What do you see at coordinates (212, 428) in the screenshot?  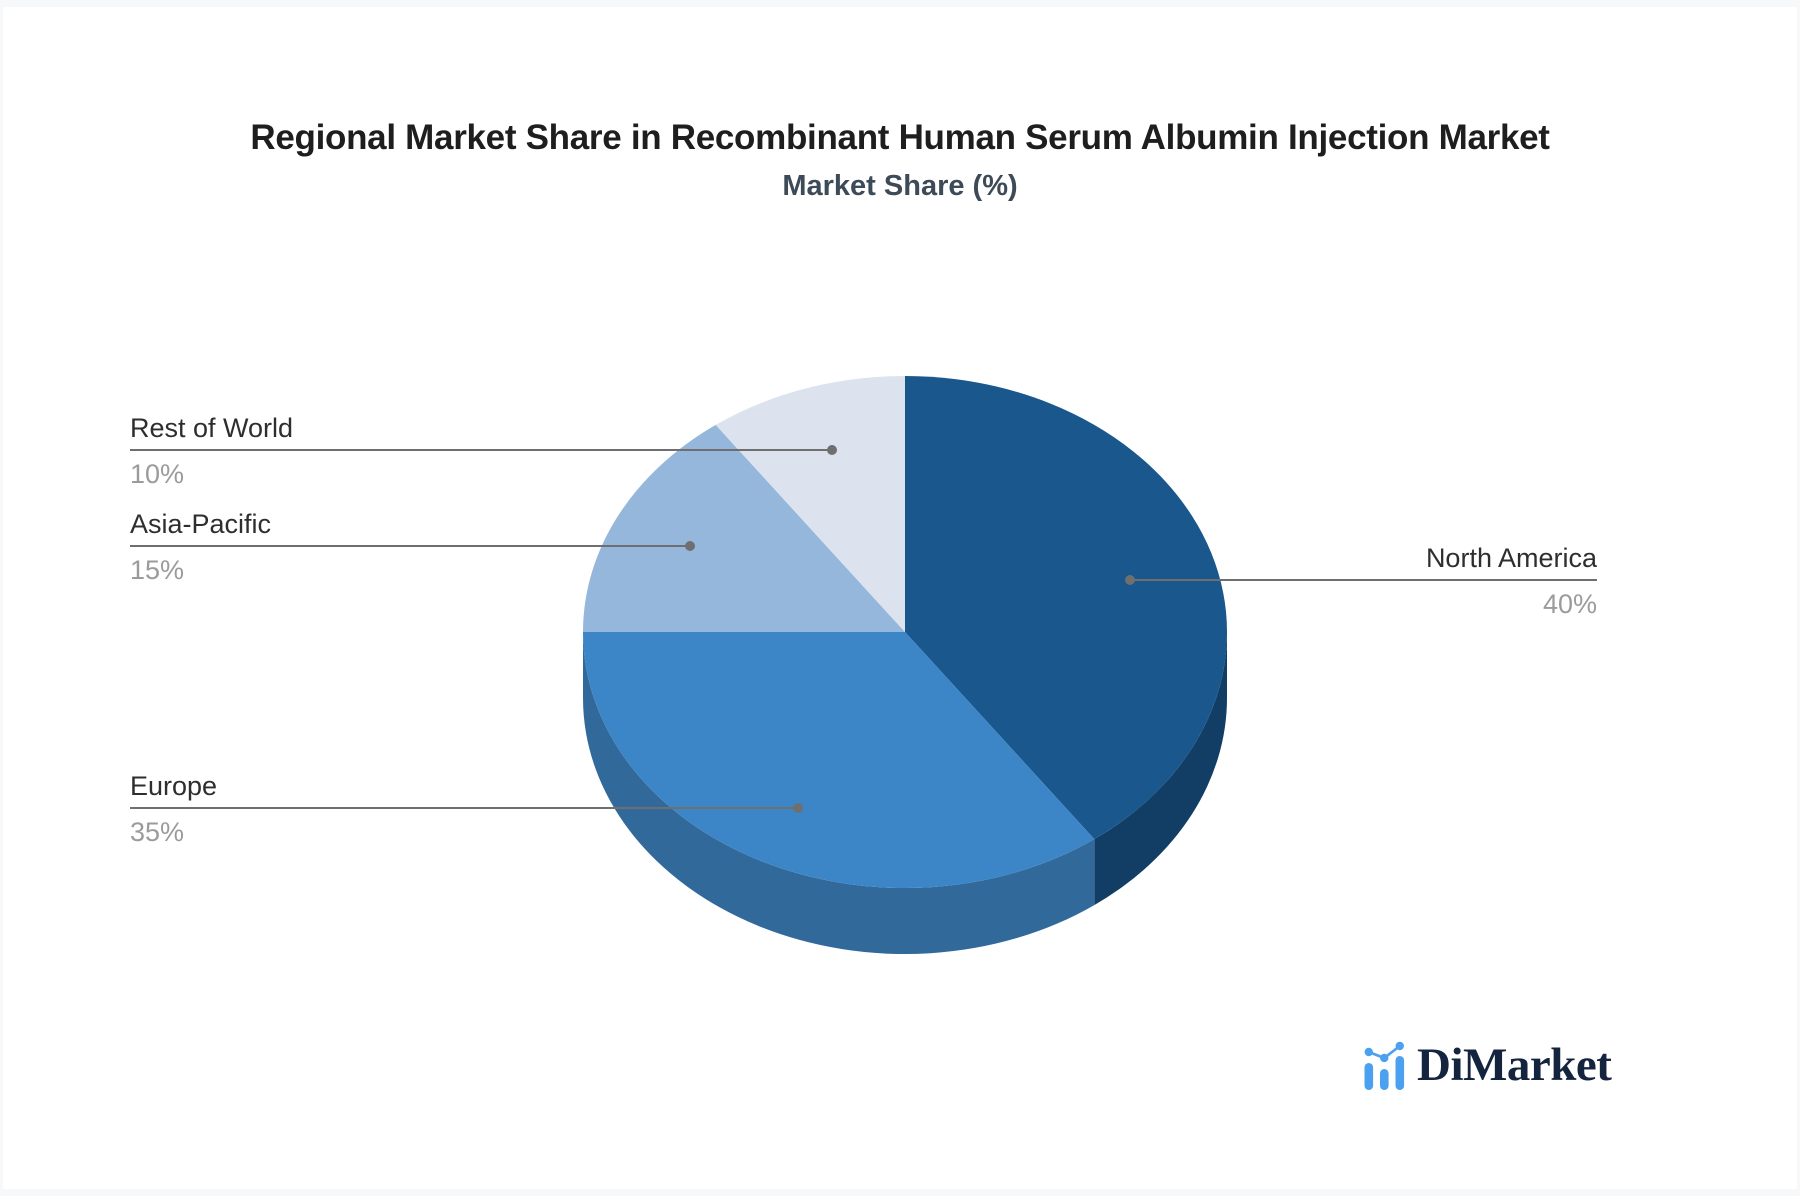 I see `slice-label: Rest of World` at bounding box center [212, 428].